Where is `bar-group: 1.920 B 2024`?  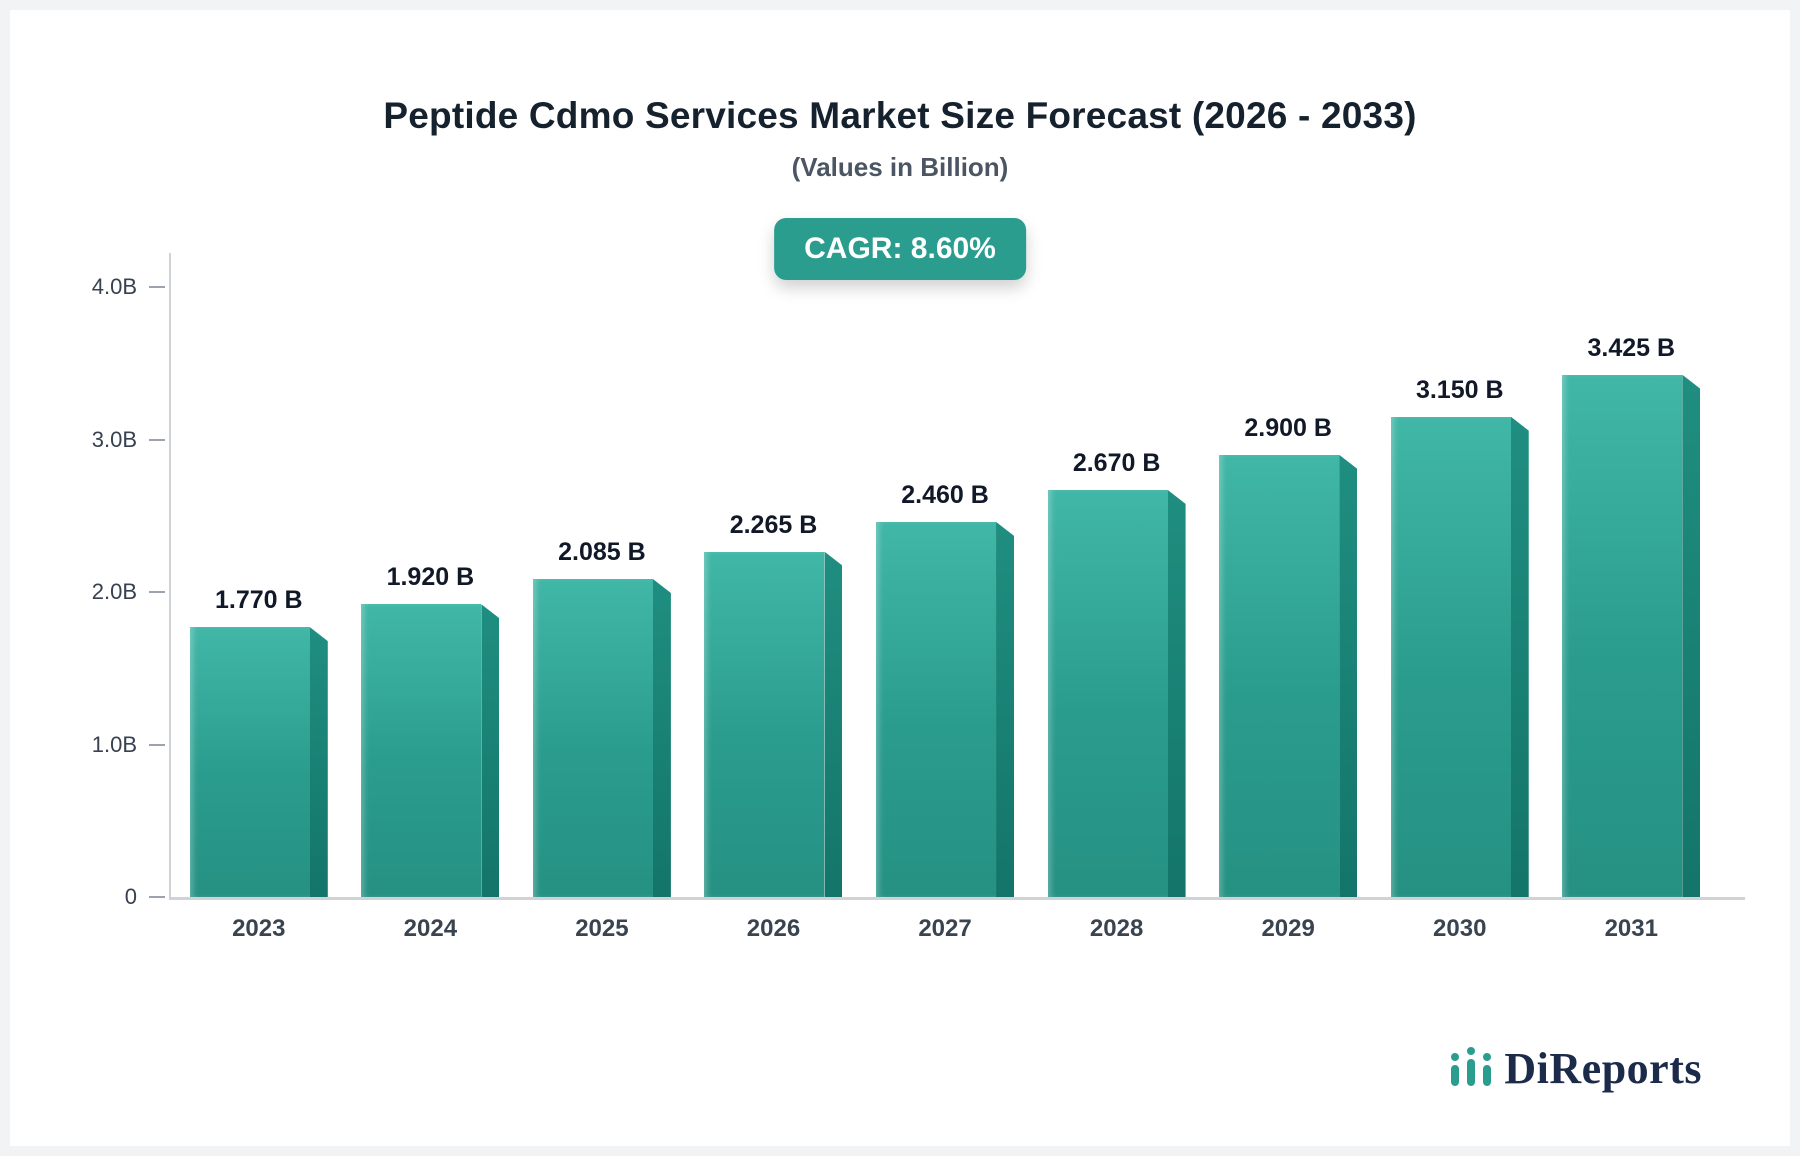 bar-group: 1.920 B 2024 is located at coordinates (431, 614).